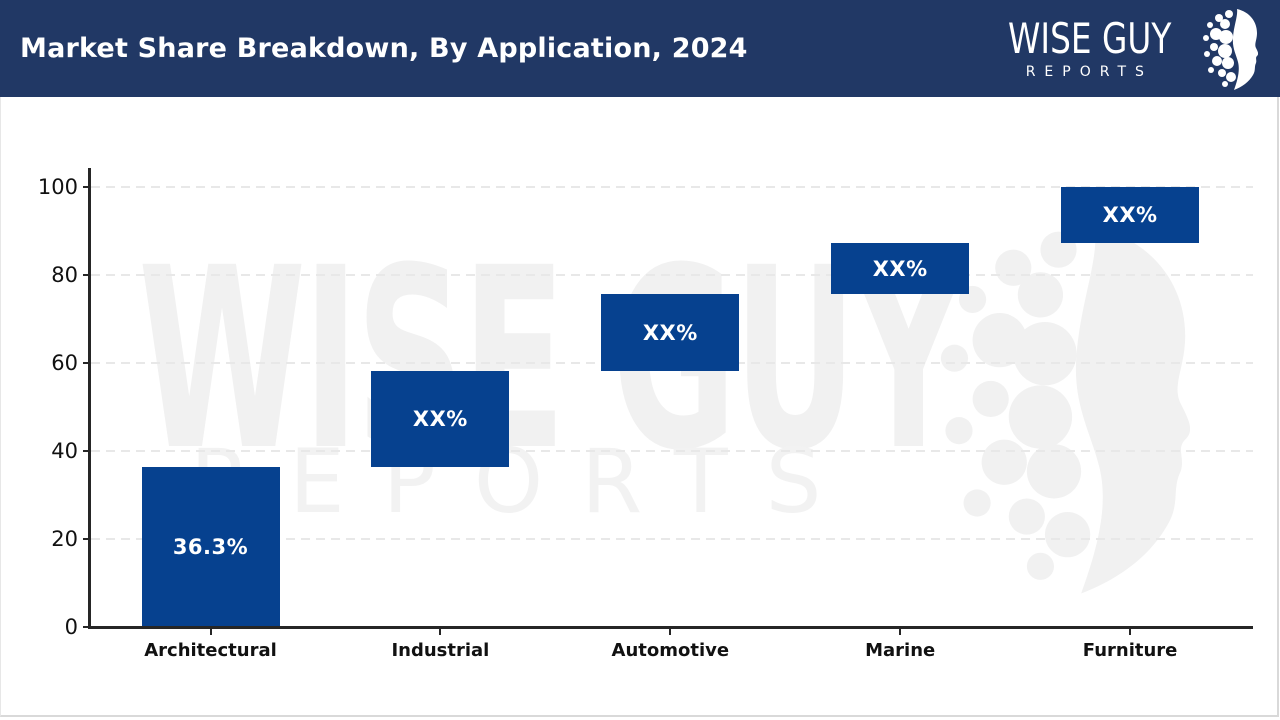 This screenshot has width=1280, height=720. I want to click on bar-furniture: XX%, so click(1130, 215).